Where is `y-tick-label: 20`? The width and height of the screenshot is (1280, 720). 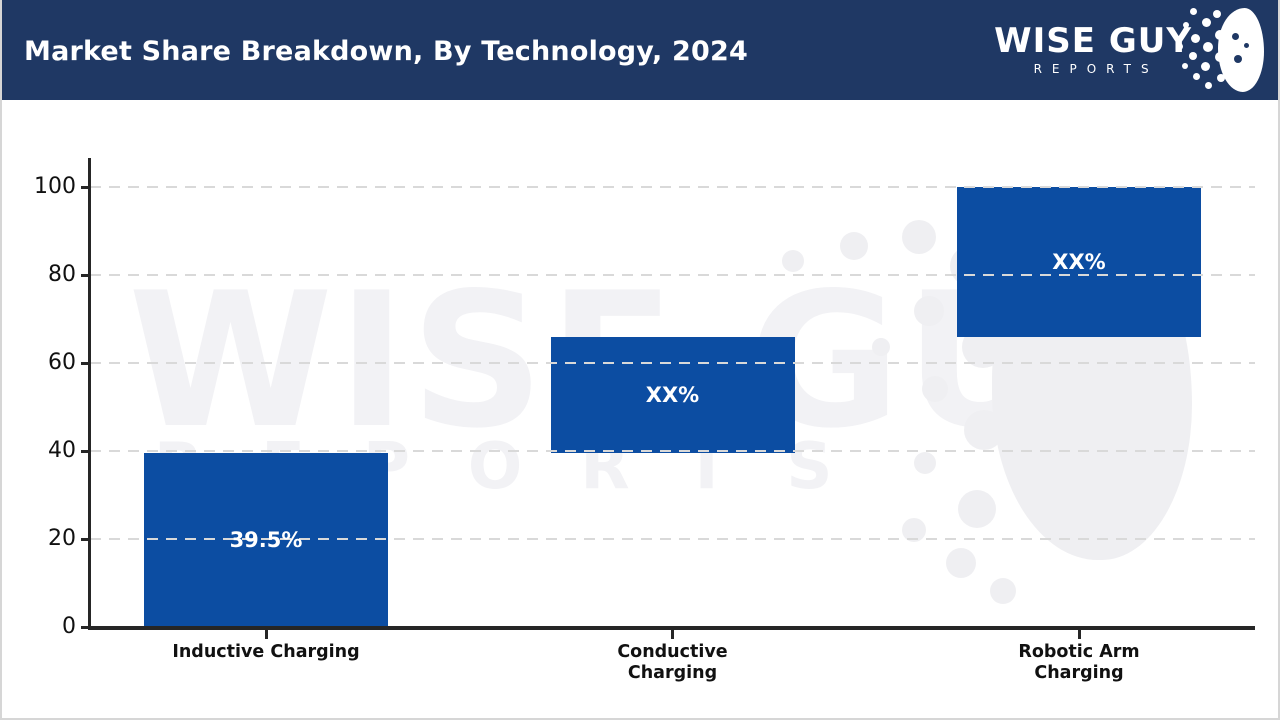
y-tick-label: 20 is located at coordinates (62, 538).